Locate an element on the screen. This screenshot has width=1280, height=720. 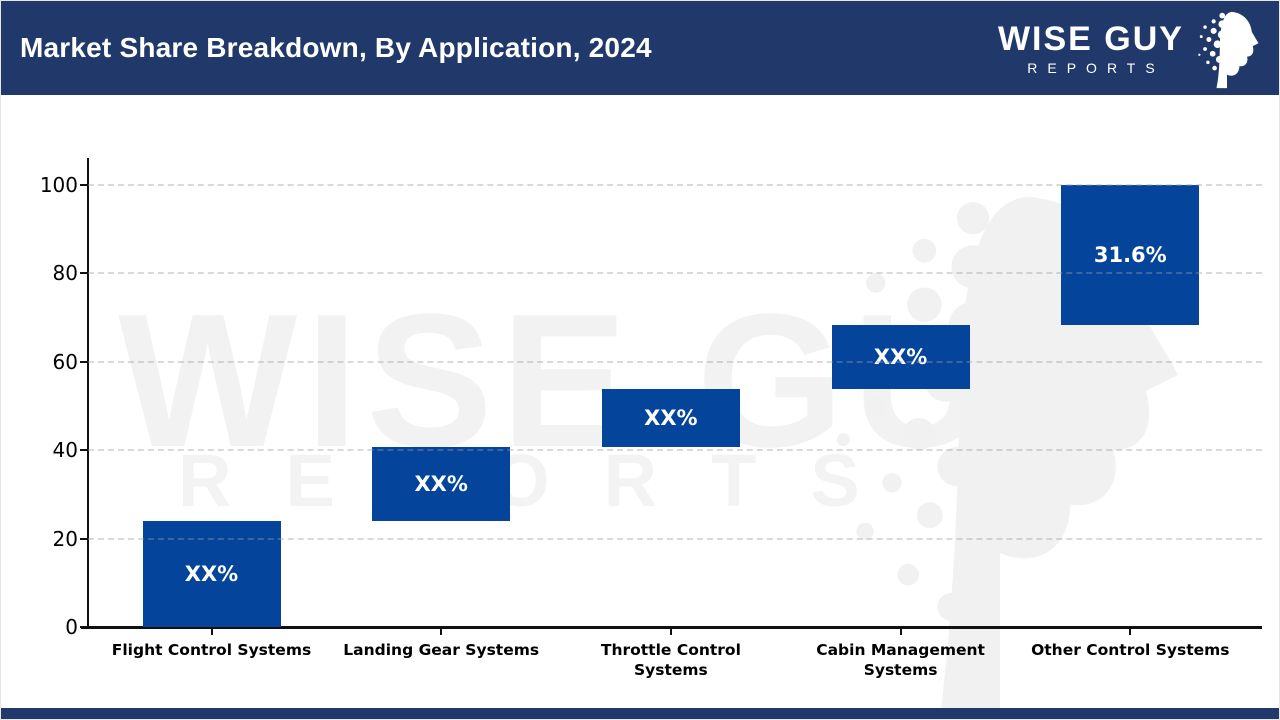
y-axis-line is located at coordinates (88, 393).